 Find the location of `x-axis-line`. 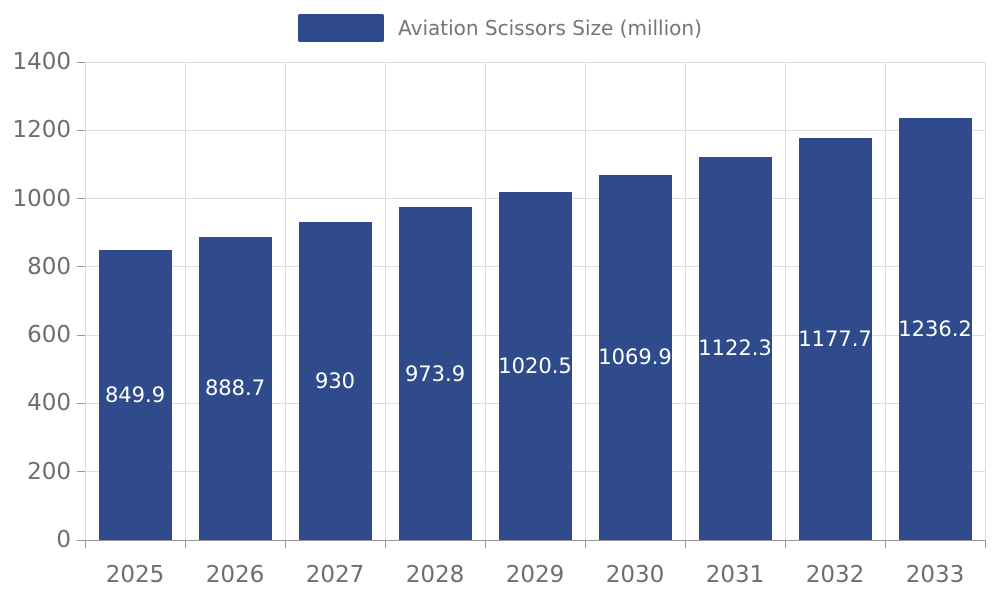

x-axis-line is located at coordinates (535, 540).